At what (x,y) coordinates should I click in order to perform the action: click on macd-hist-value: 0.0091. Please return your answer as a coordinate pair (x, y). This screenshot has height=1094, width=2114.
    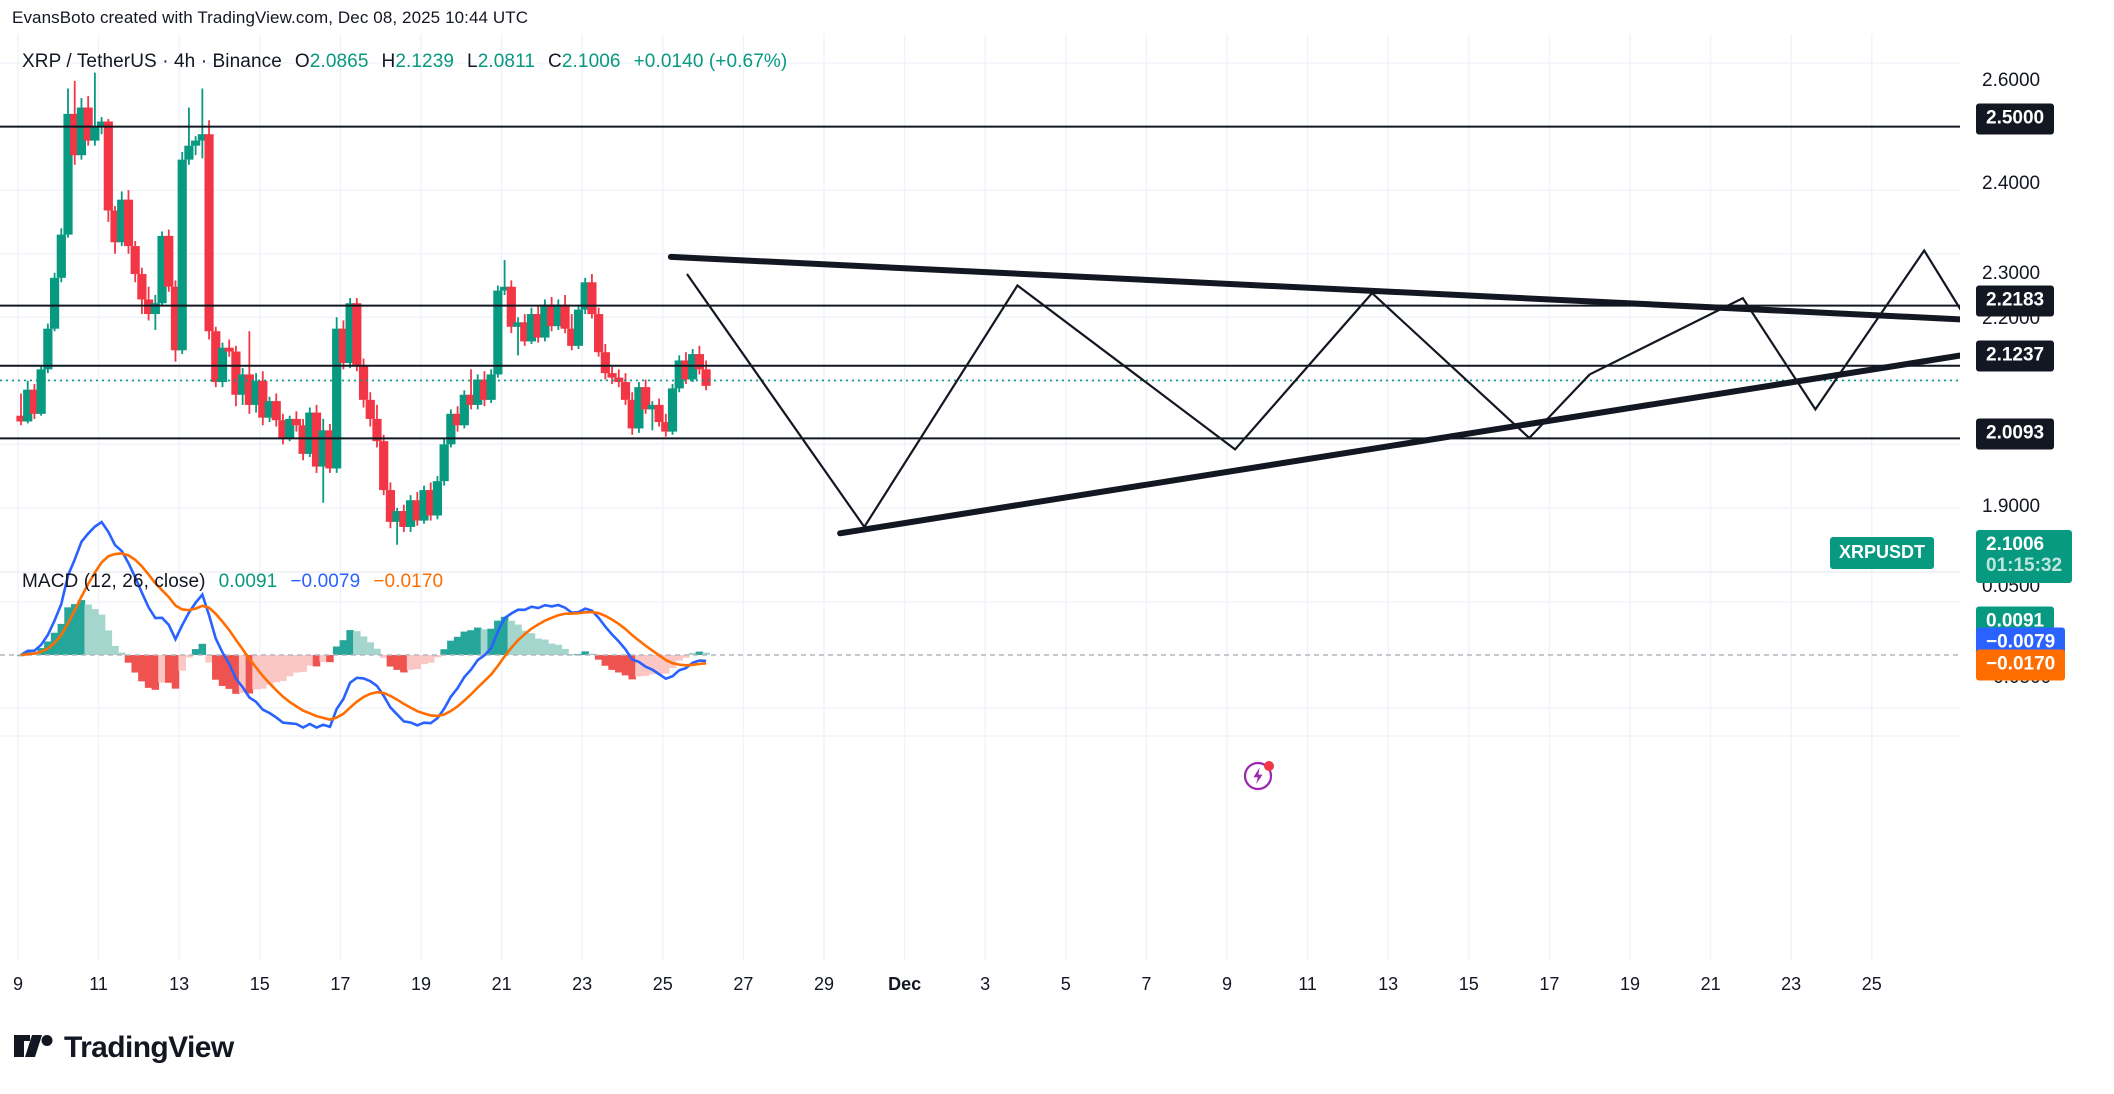
    Looking at the image, I should click on (248, 581).